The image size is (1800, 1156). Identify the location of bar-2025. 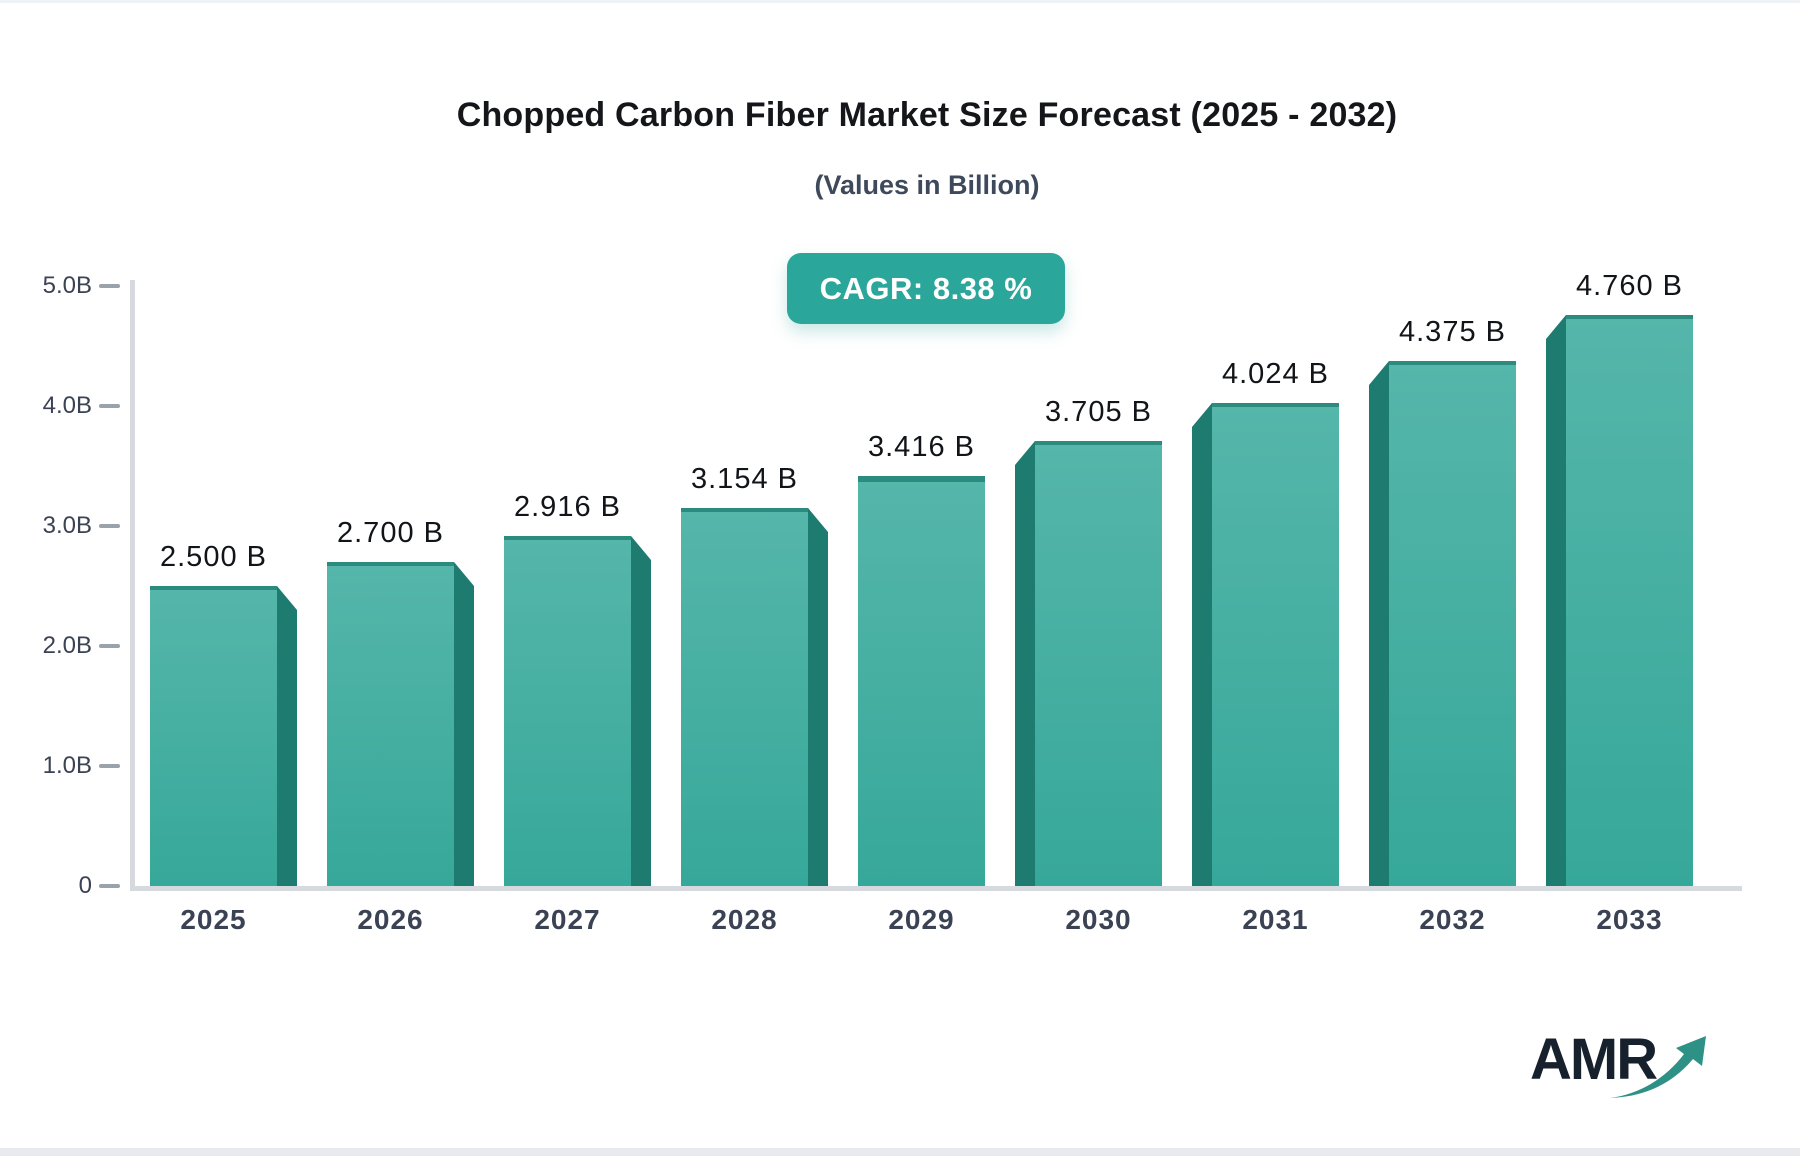
(213, 736).